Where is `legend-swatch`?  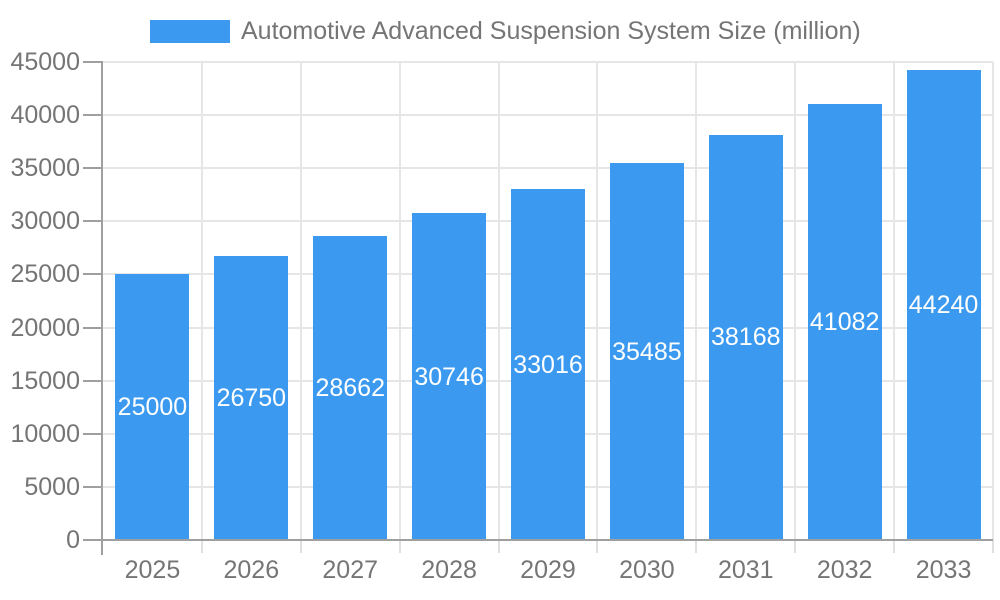 legend-swatch is located at coordinates (190, 31).